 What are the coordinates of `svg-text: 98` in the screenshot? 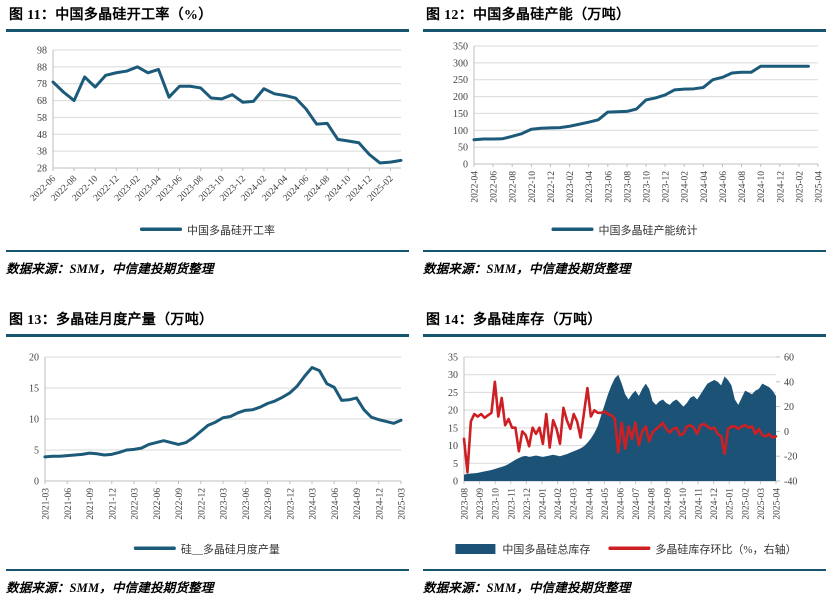 It's located at (42, 51).